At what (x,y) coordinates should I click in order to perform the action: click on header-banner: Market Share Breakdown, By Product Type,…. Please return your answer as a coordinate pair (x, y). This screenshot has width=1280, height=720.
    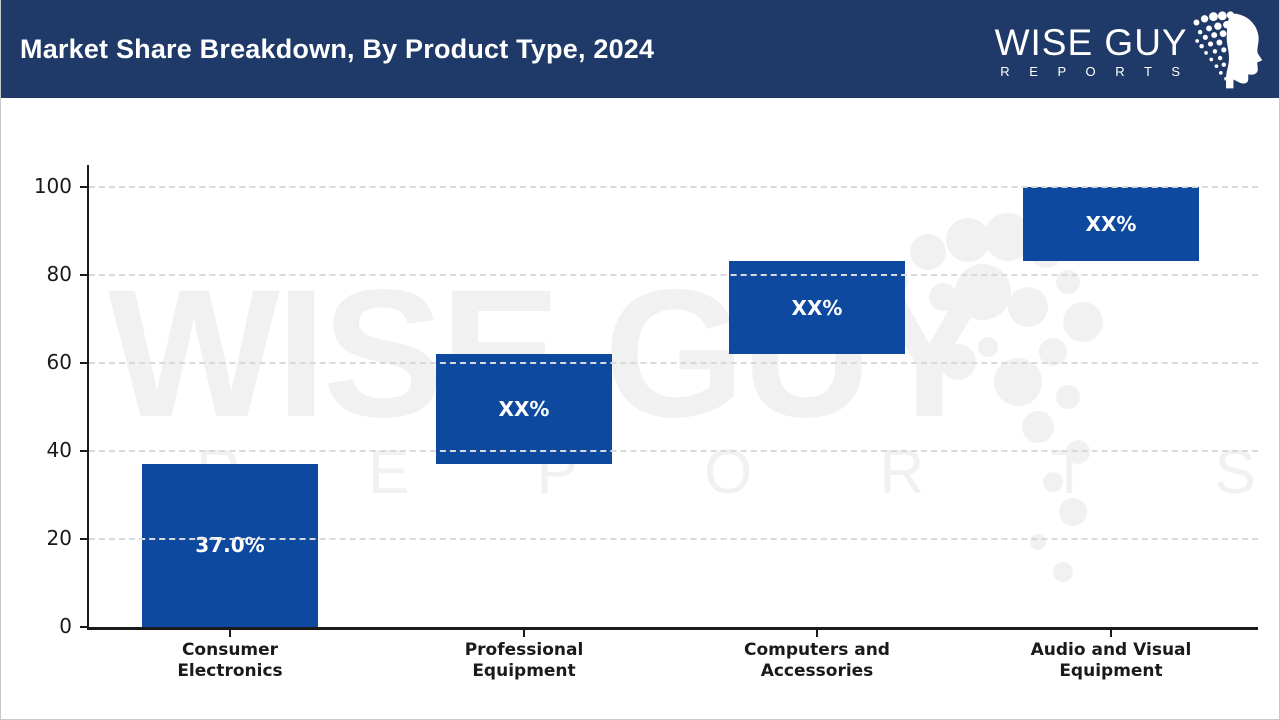
    Looking at the image, I should click on (640, 49).